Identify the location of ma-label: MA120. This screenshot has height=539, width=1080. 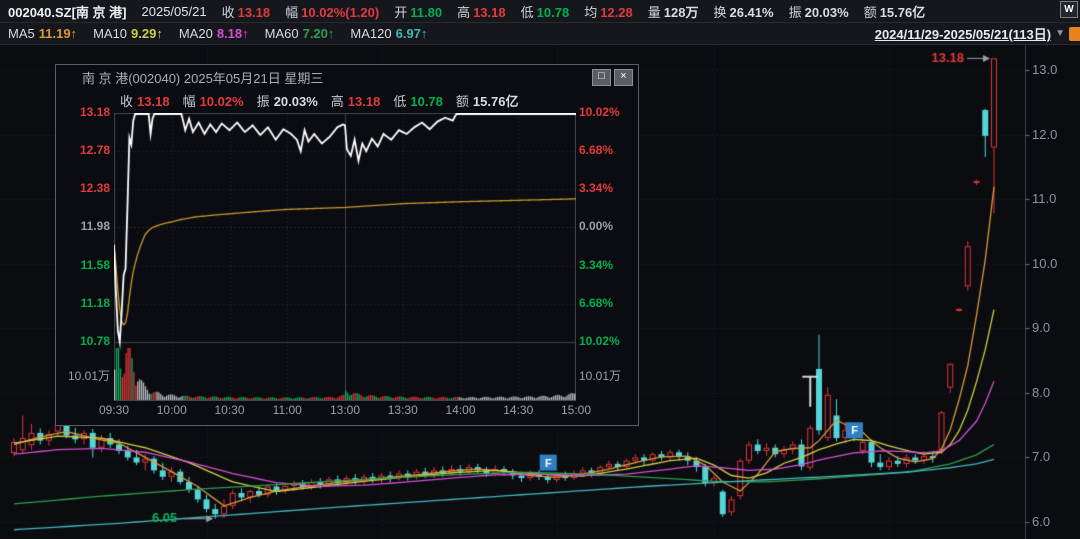
(371, 33).